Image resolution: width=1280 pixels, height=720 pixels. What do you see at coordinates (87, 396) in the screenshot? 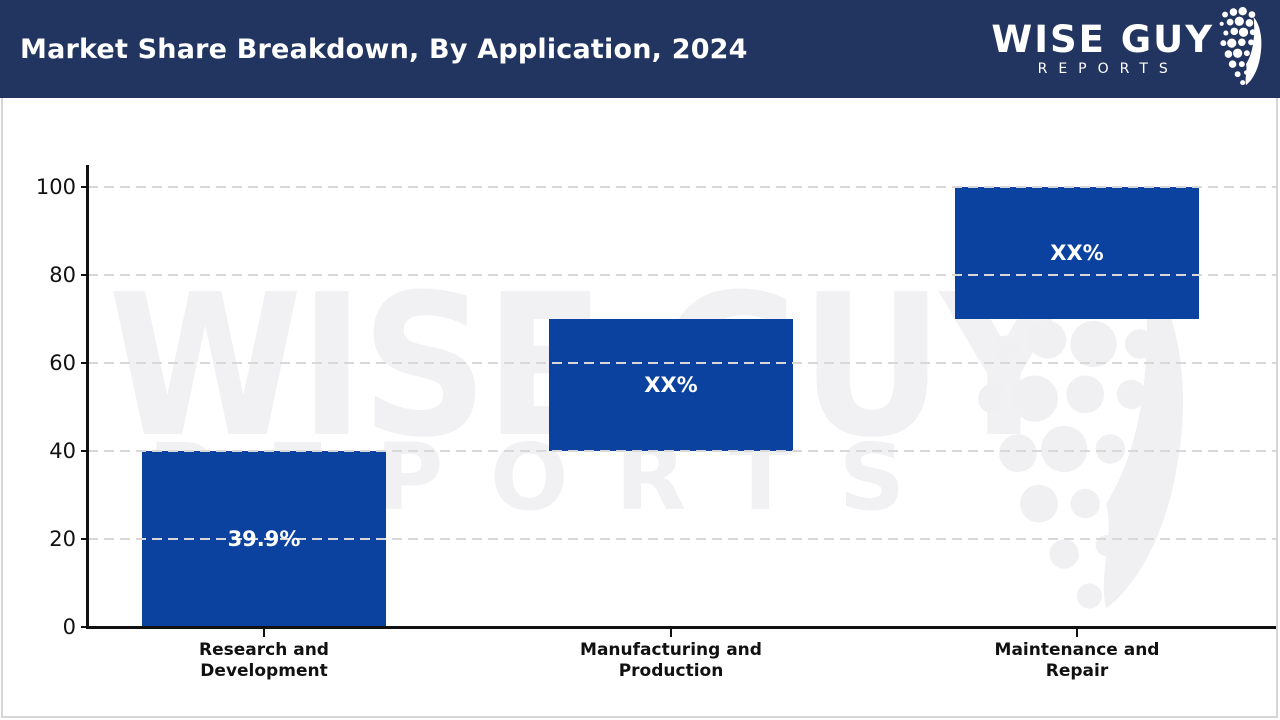
I see `y-axis-line` at bounding box center [87, 396].